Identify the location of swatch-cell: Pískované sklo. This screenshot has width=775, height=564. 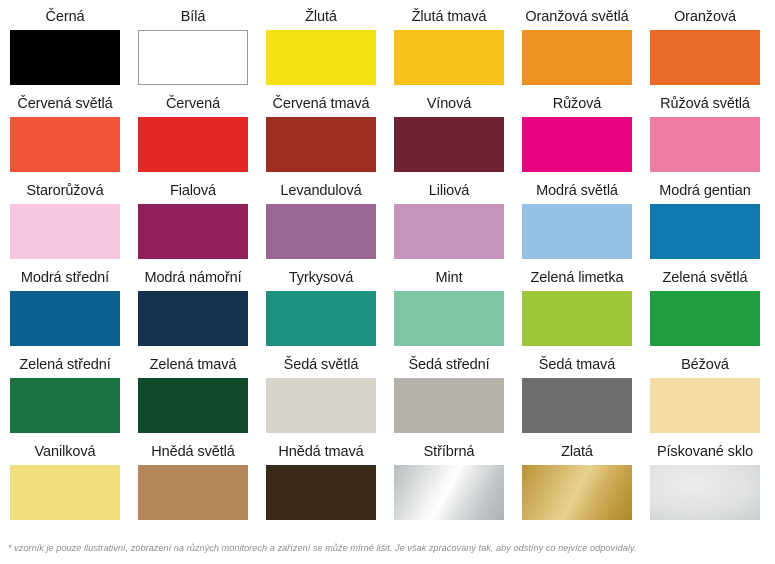
(705, 482).